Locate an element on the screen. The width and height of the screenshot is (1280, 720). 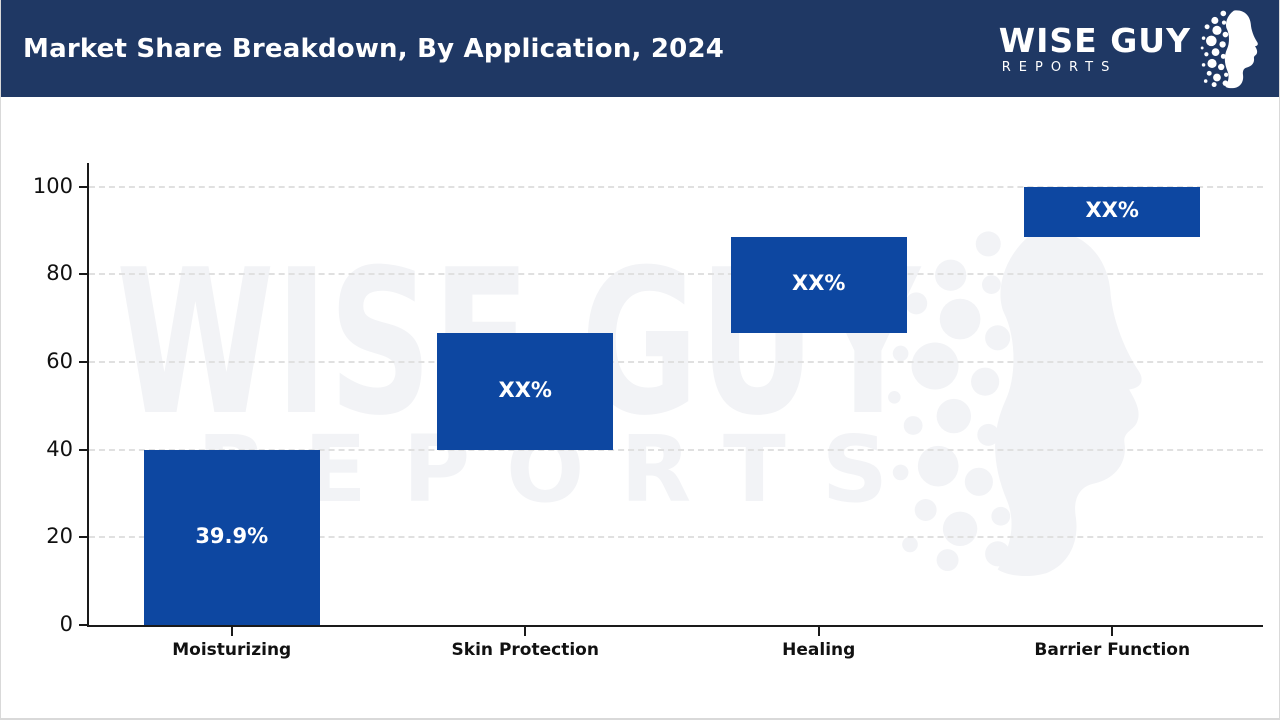
y-axis-tick-label: 80 is located at coordinates (59, 273).